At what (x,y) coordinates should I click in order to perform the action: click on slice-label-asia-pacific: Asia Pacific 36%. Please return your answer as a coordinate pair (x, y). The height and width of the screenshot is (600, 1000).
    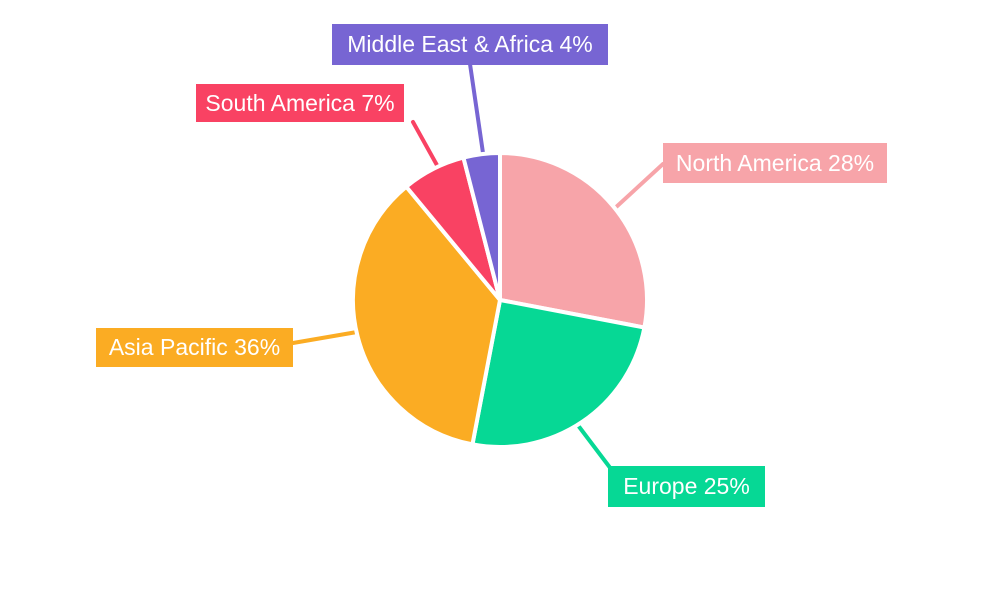
    Looking at the image, I should click on (194, 347).